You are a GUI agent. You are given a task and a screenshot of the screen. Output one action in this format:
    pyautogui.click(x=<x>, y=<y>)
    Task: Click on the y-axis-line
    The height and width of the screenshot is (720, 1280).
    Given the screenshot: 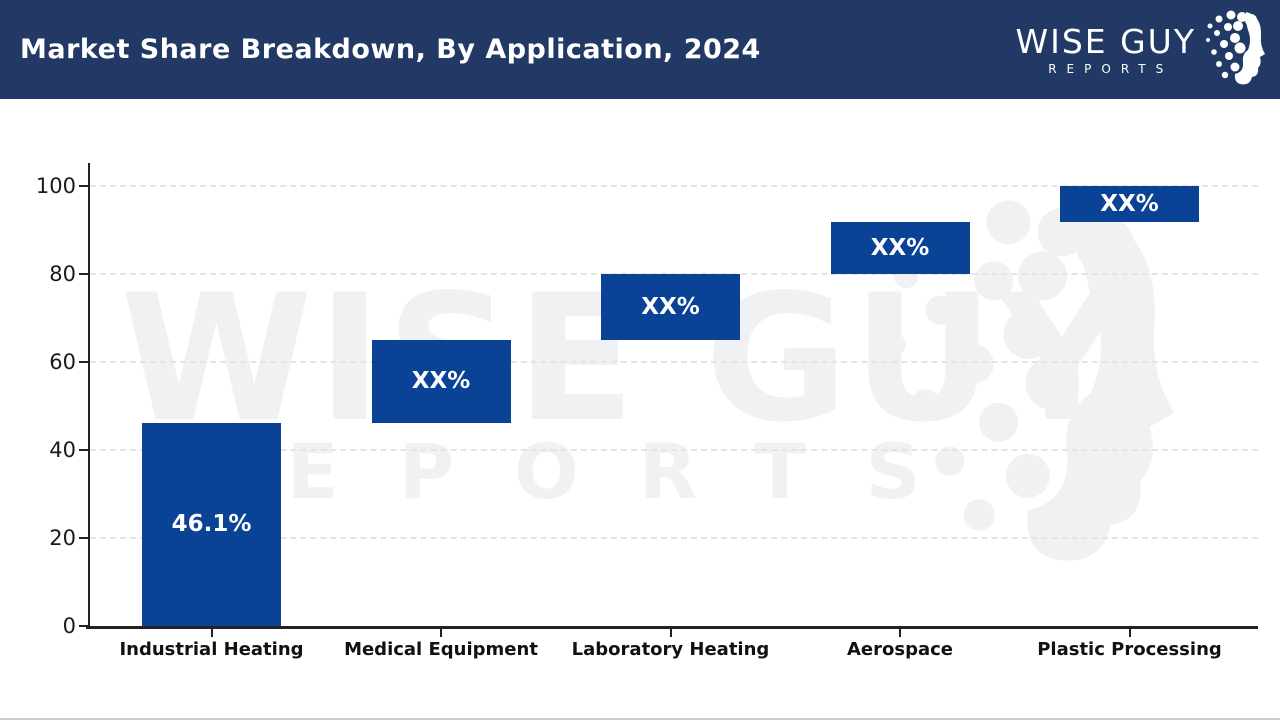 What is the action you would take?
    pyautogui.click(x=89, y=395)
    